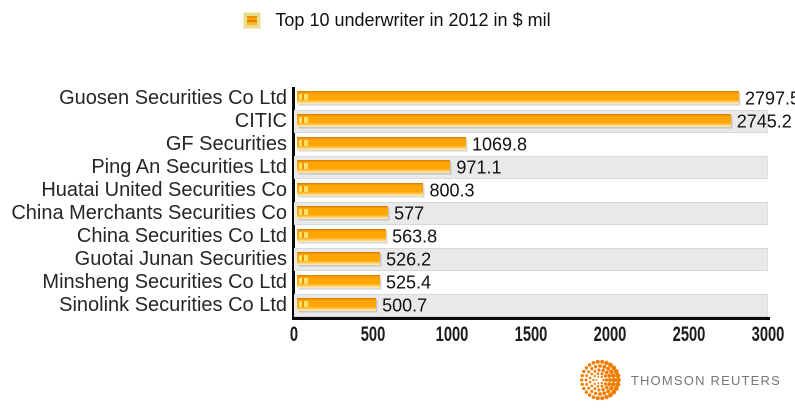  Describe the element at coordinates (226, 144) in the screenshot. I see `category-label: GF Securities` at that location.